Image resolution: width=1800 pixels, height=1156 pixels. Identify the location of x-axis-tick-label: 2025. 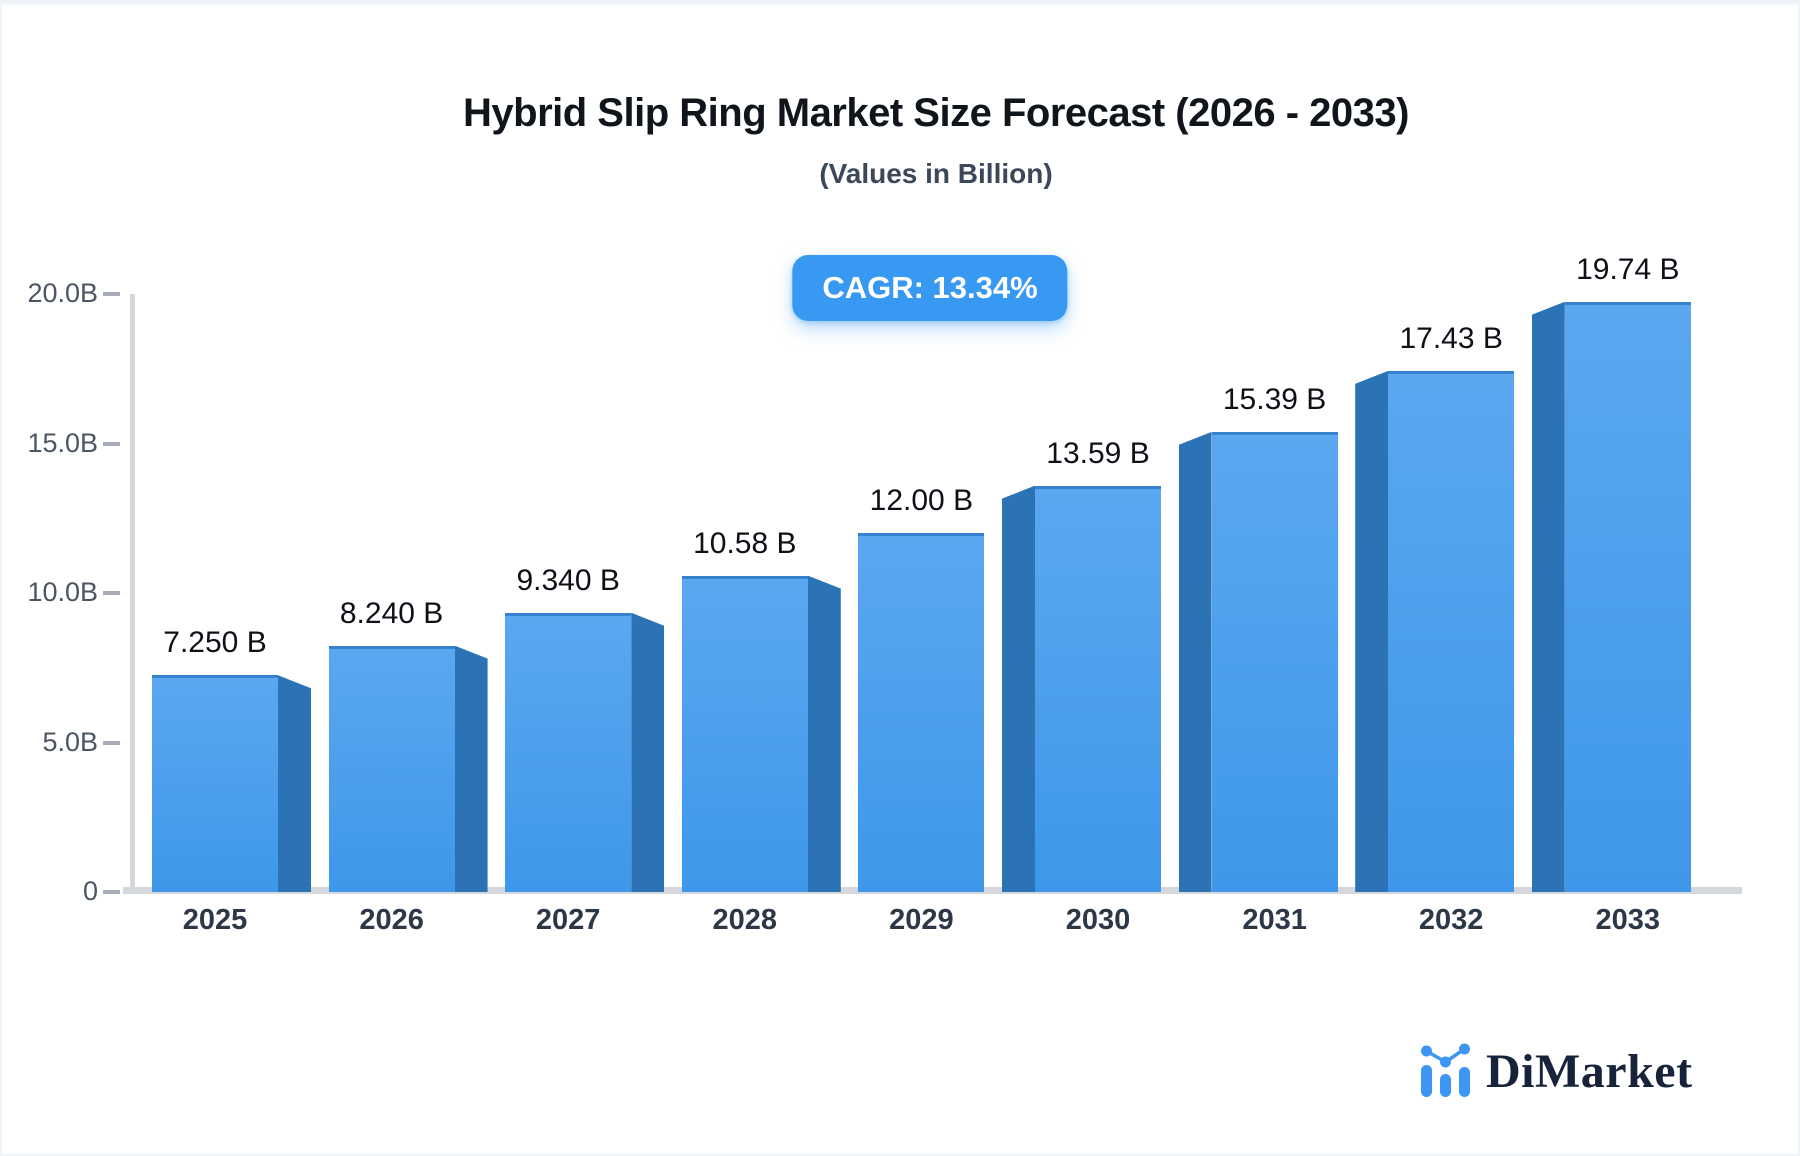
(215, 920).